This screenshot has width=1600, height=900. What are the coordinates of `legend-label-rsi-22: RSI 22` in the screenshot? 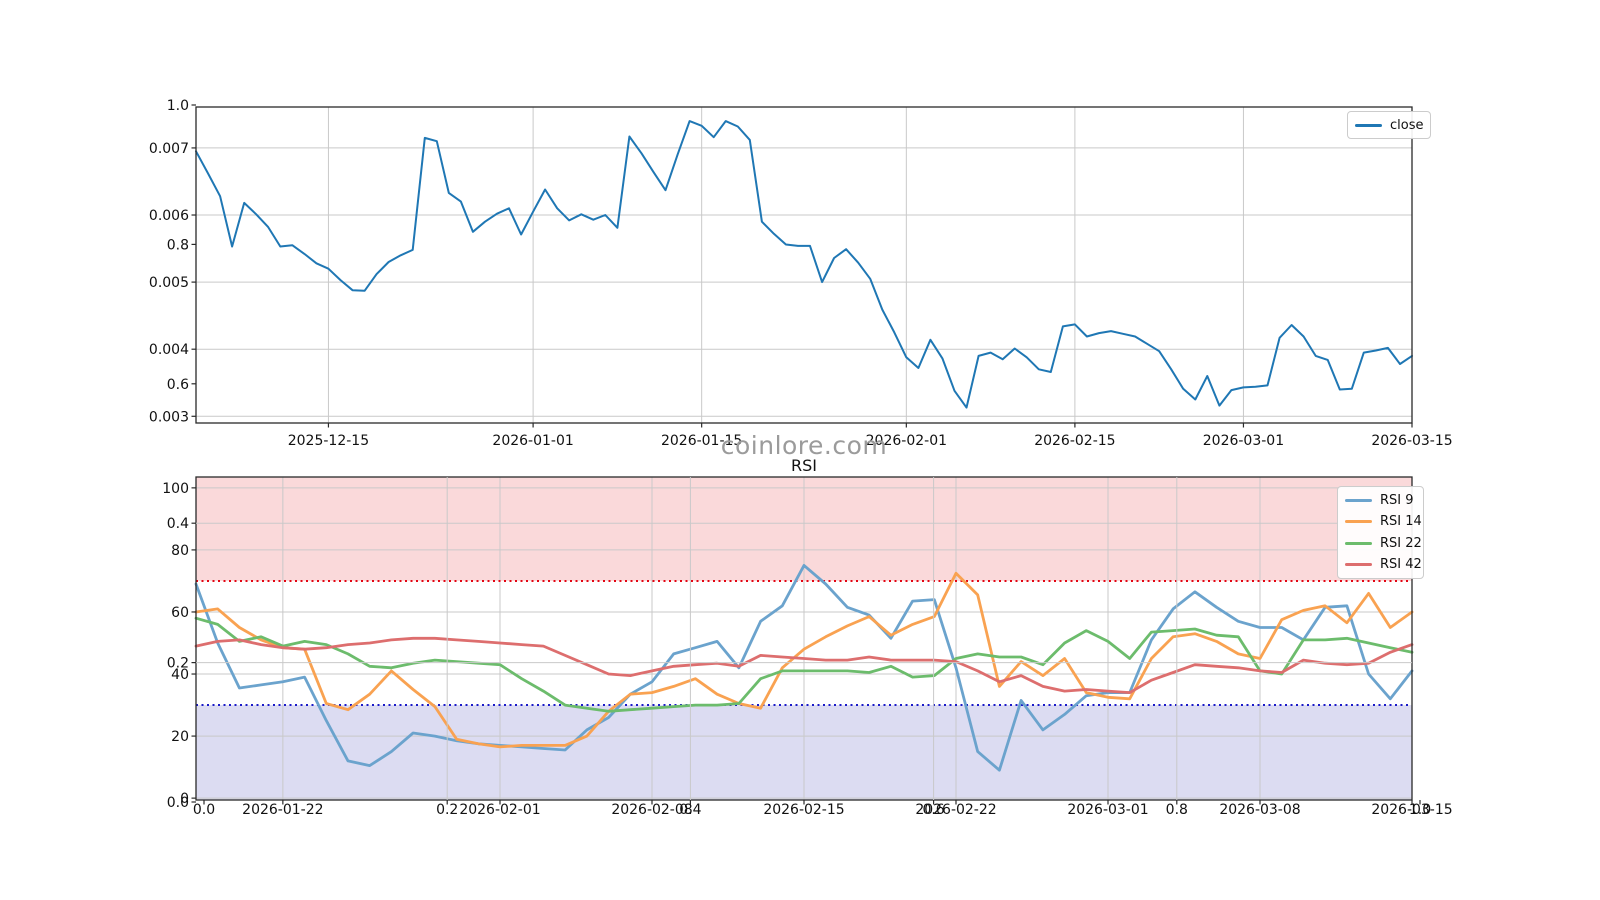 It's located at (1401, 543).